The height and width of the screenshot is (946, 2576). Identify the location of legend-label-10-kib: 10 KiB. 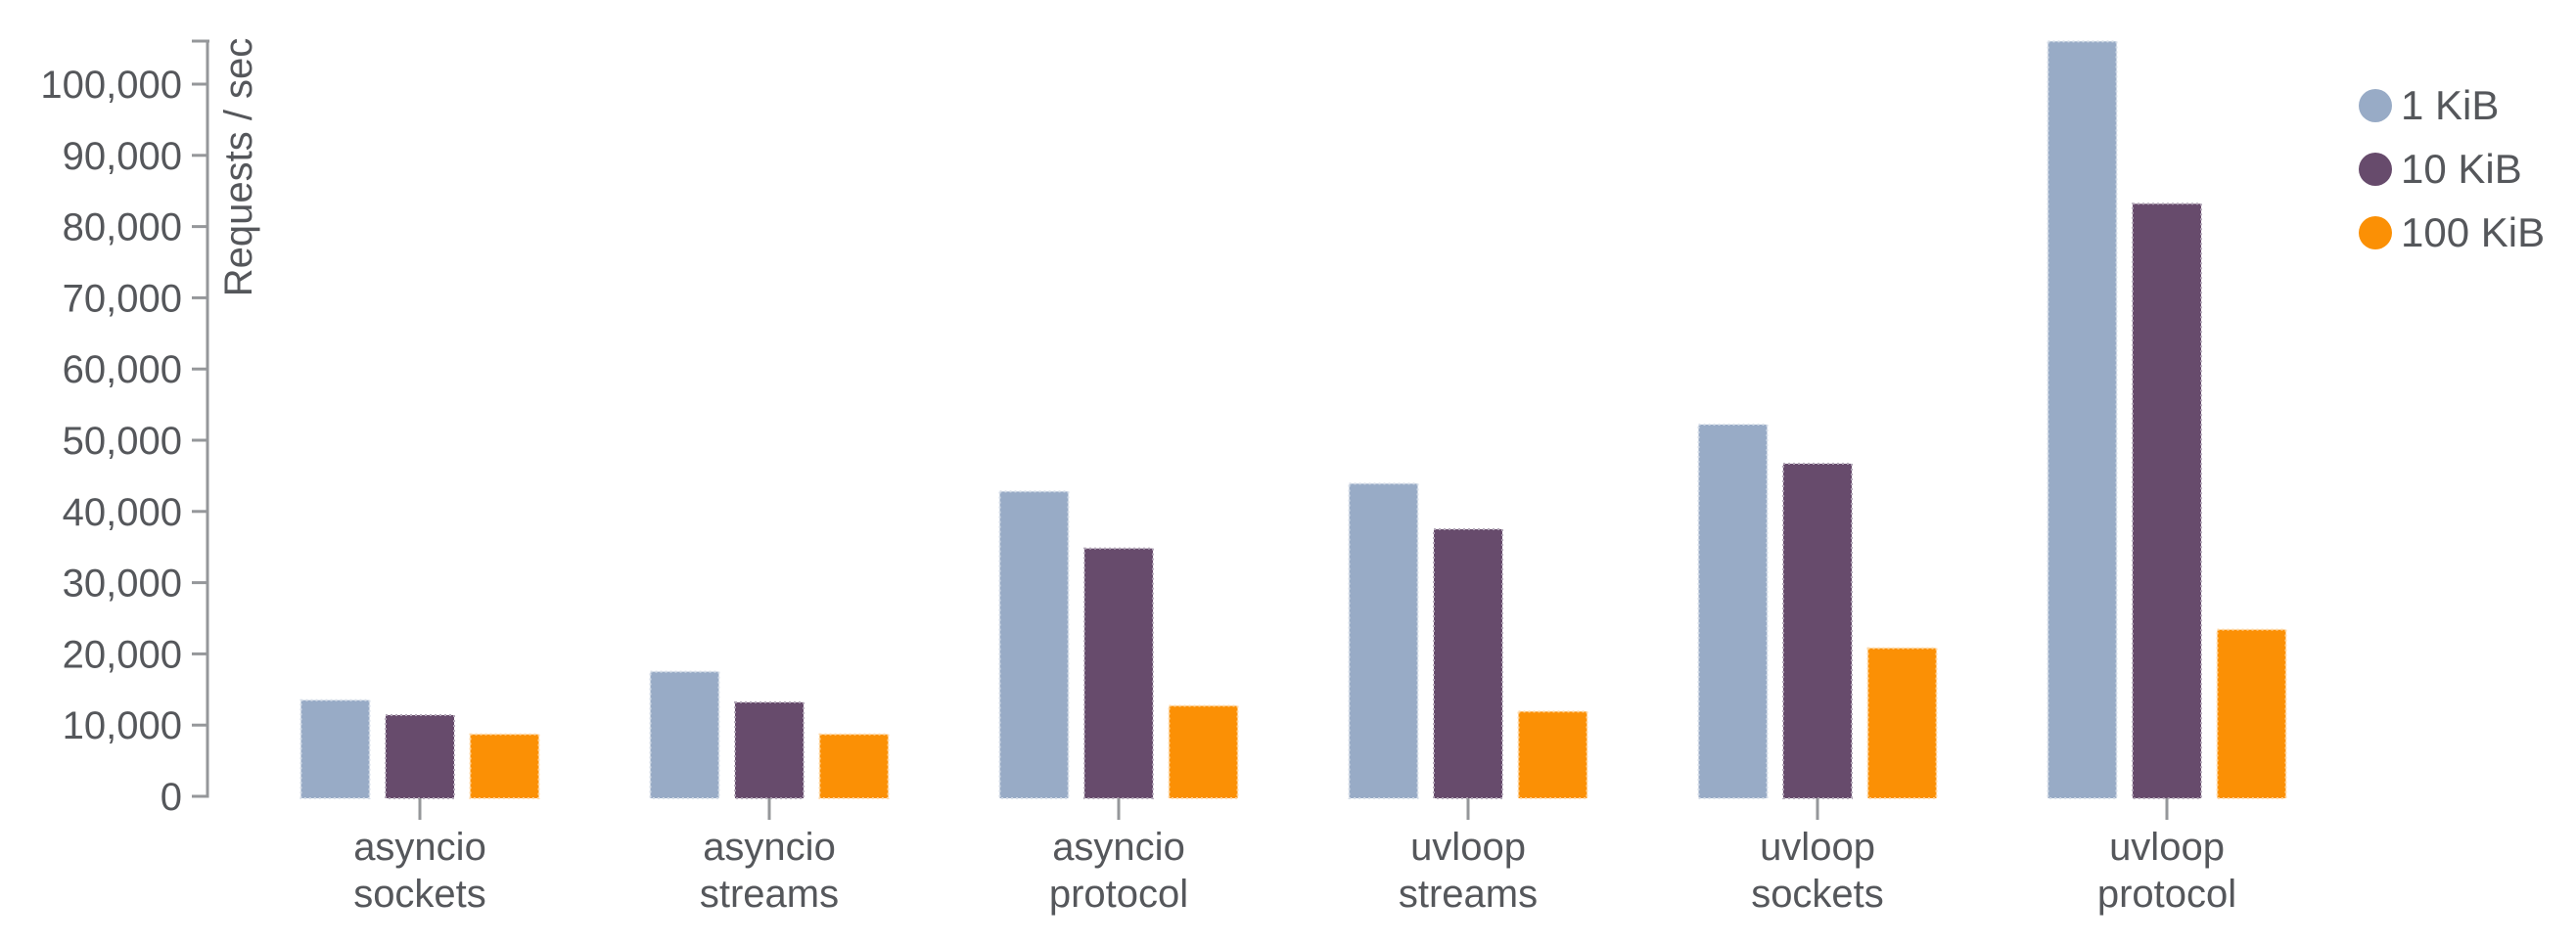
(2461, 169).